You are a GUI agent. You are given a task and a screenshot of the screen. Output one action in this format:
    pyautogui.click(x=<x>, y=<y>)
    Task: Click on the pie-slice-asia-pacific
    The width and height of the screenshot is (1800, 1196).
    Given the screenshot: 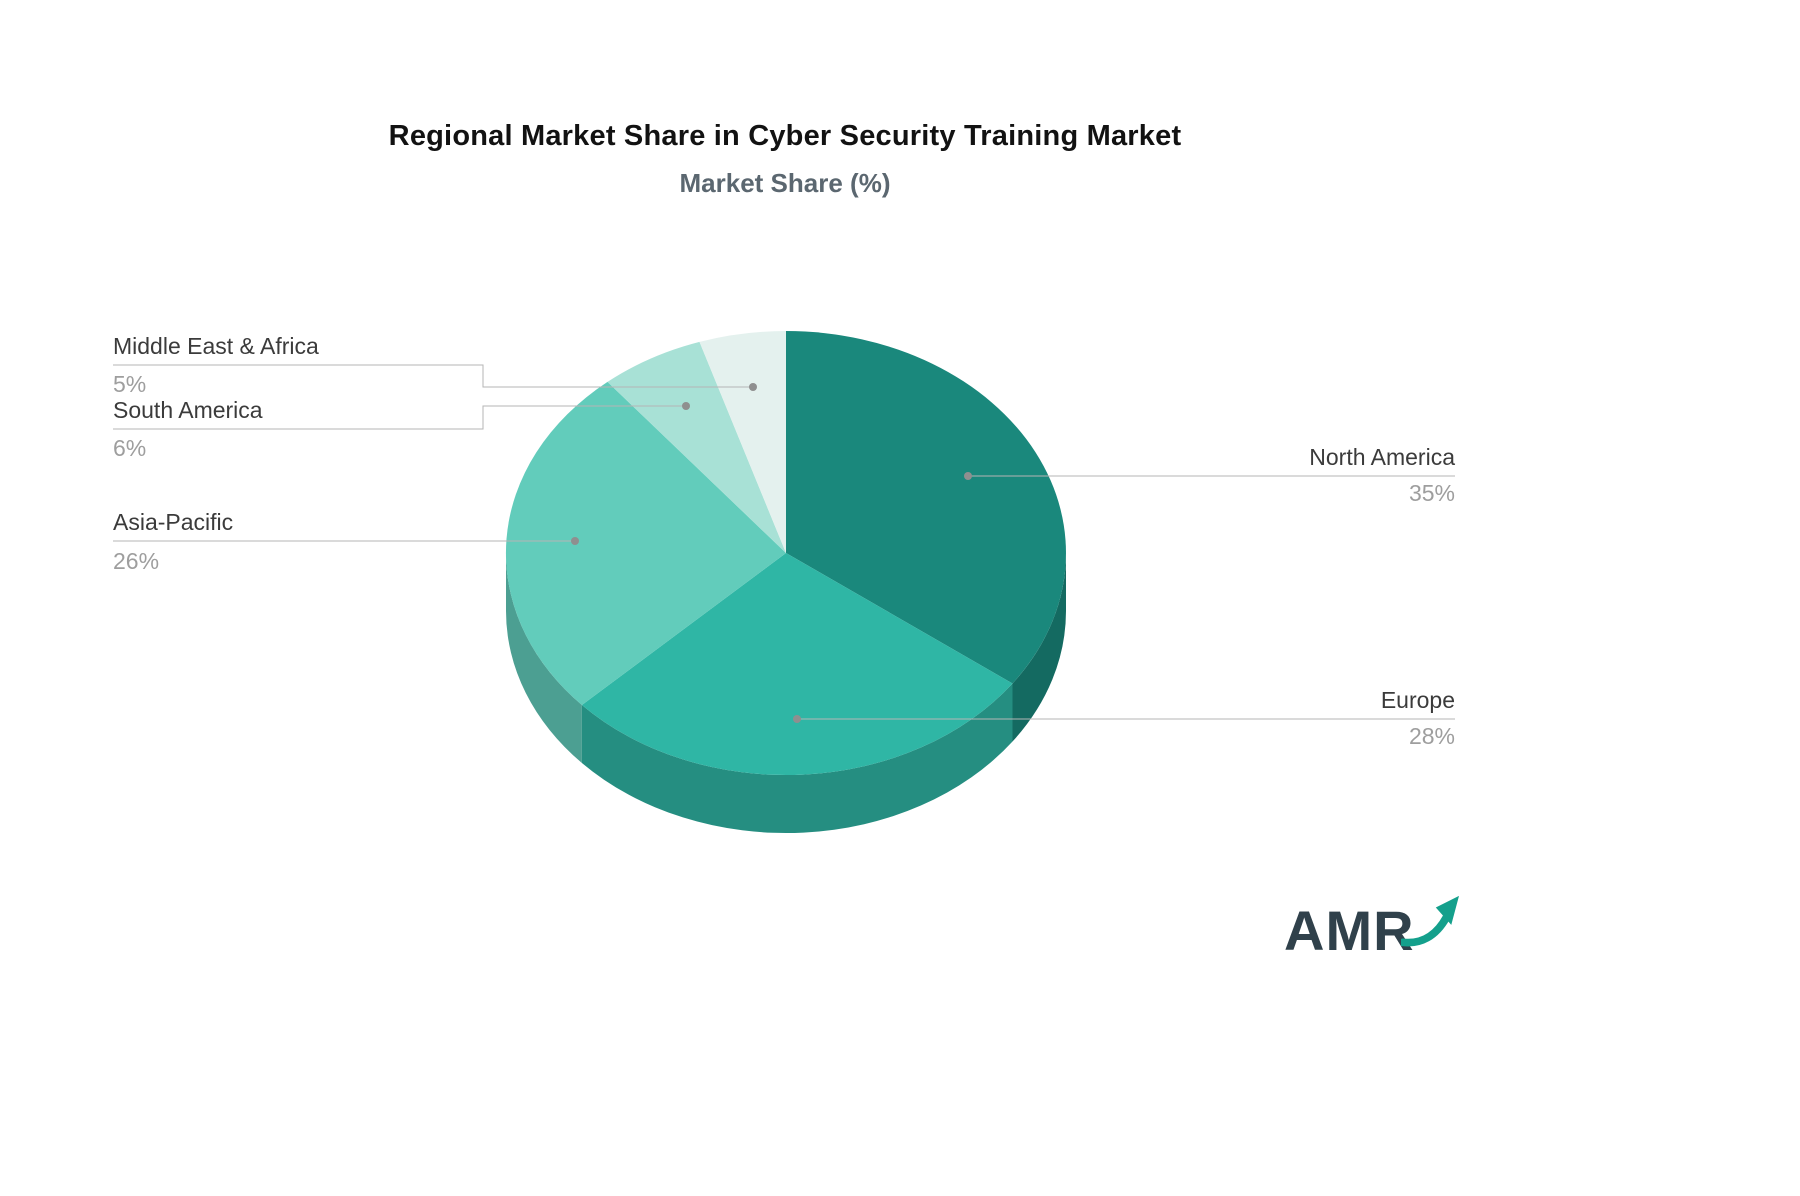 What is the action you would take?
    pyautogui.click(x=645, y=543)
    